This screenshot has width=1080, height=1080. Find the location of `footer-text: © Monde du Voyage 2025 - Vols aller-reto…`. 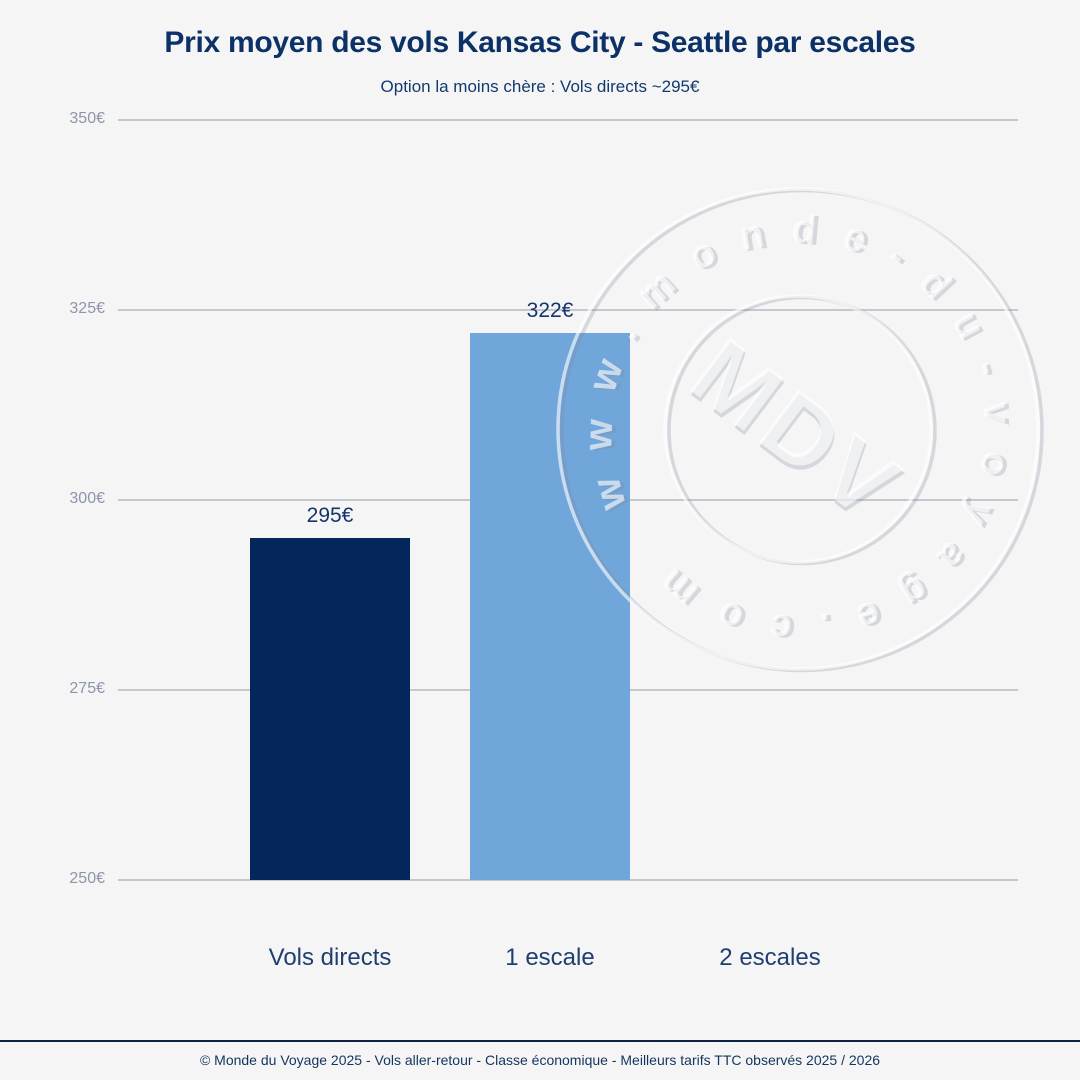

footer-text: © Monde du Voyage 2025 - Vols aller-reto… is located at coordinates (540, 1060).